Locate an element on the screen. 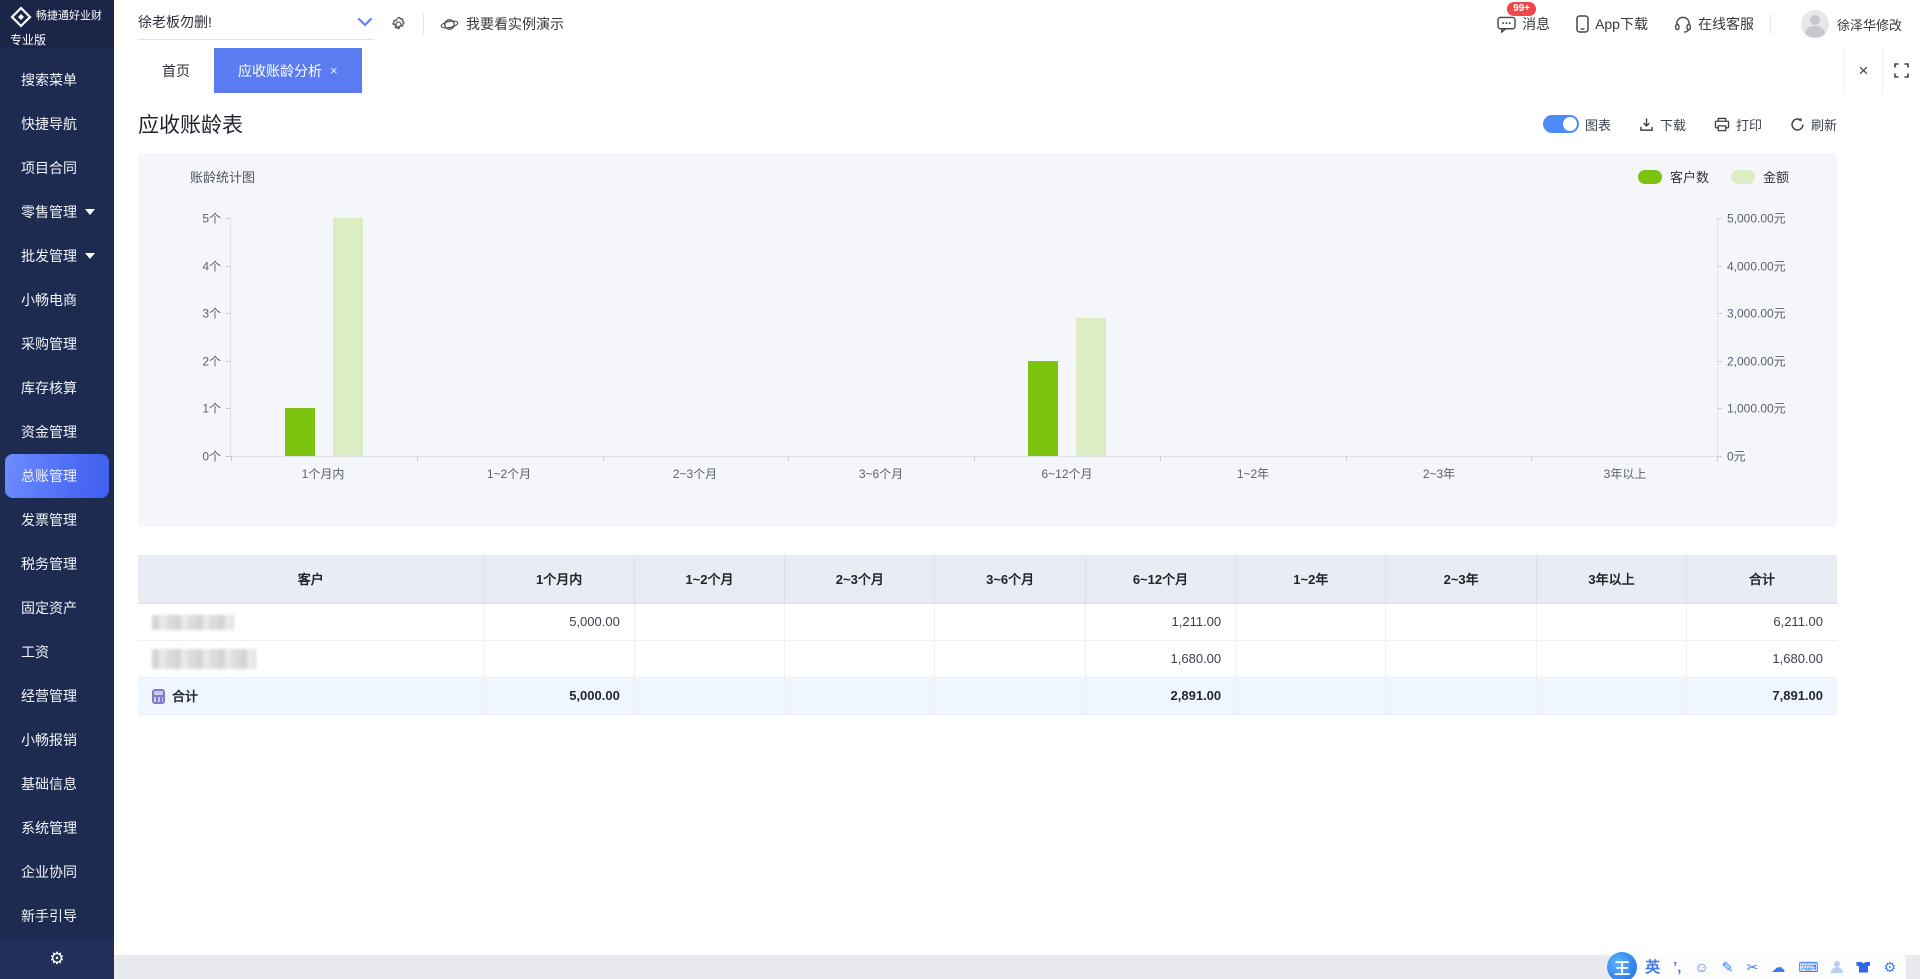 Image resolution: width=1920 pixels, height=979 pixels. sidebar-item-label: 快捷导航 is located at coordinates (49, 124).